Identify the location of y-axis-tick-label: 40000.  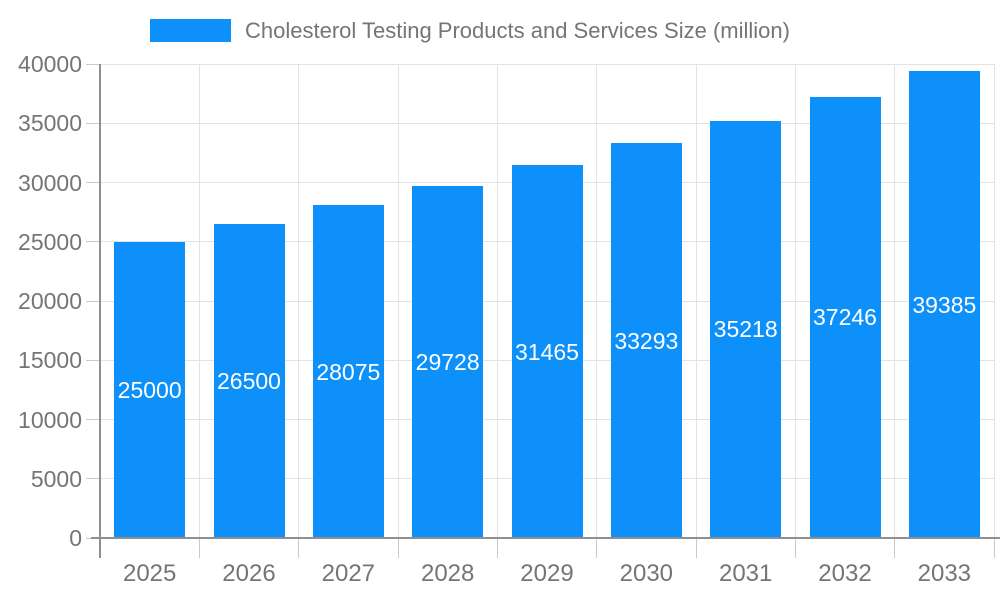
(50, 64).